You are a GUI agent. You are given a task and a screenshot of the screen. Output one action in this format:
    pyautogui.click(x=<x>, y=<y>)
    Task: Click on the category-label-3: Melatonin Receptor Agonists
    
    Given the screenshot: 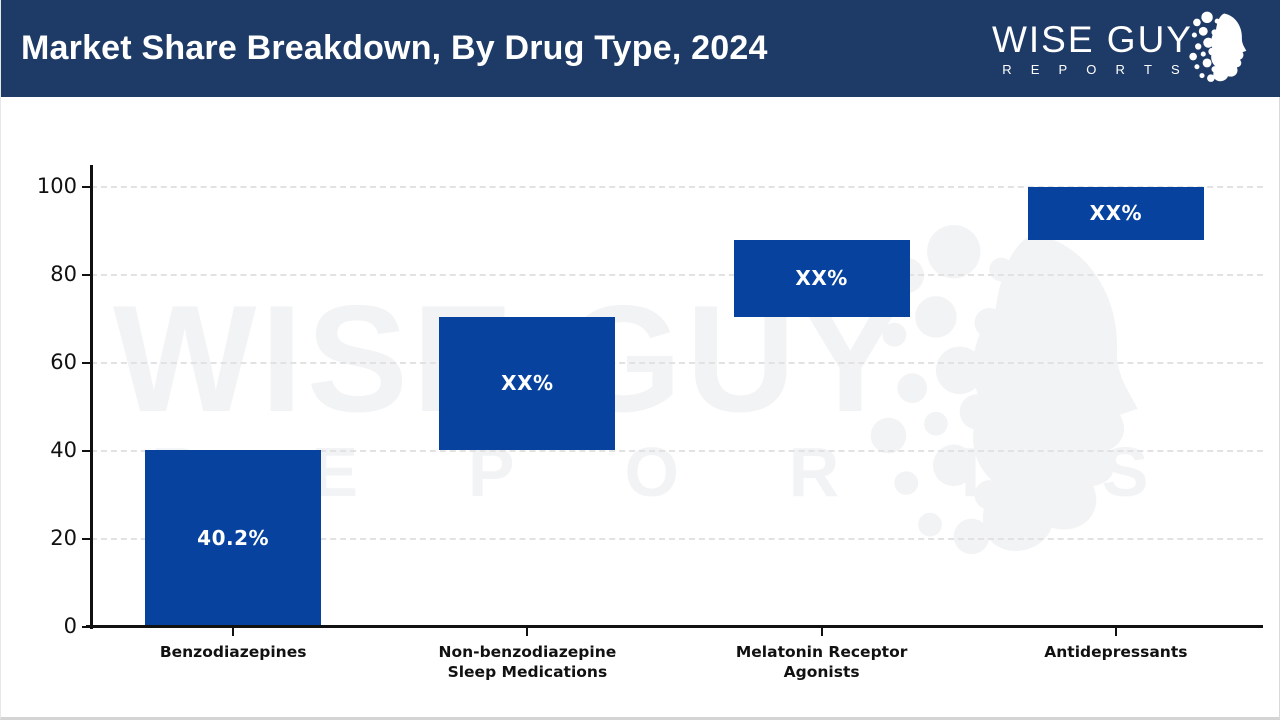 What is the action you would take?
    pyautogui.click(x=822, y=663)
    